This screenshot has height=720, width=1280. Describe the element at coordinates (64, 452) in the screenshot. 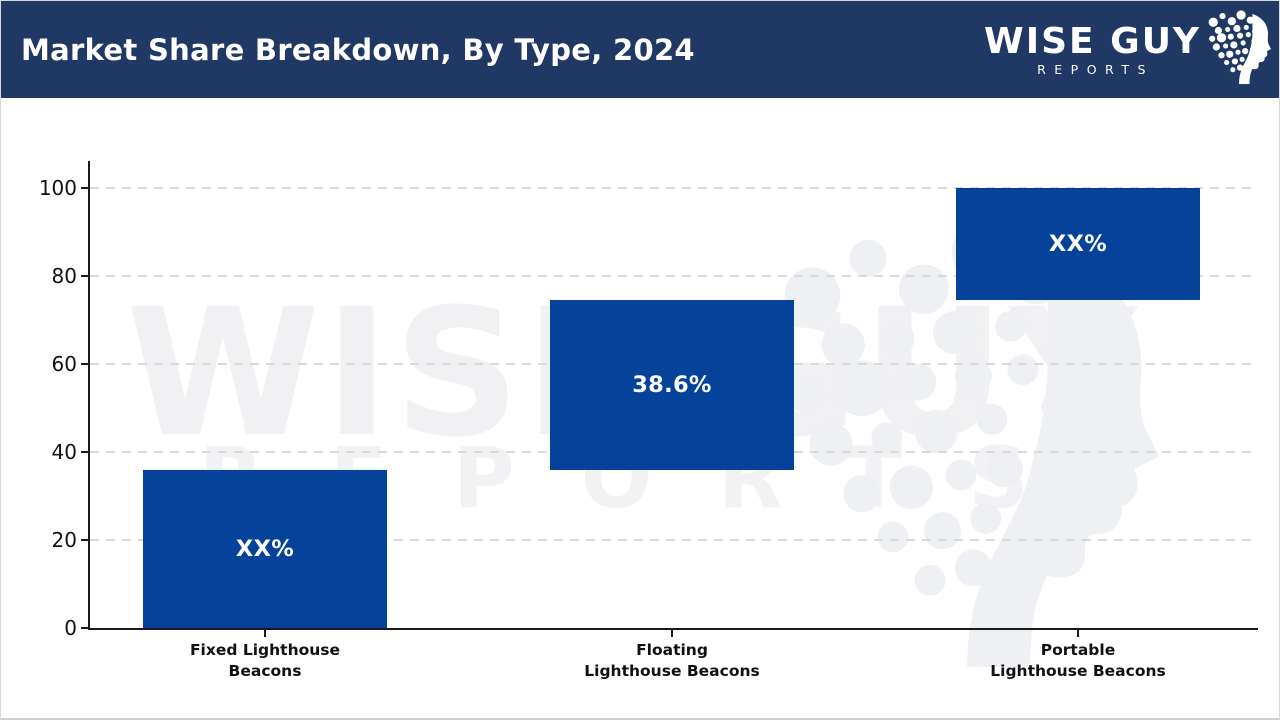

I see `y-tick-label: 40` at that location.